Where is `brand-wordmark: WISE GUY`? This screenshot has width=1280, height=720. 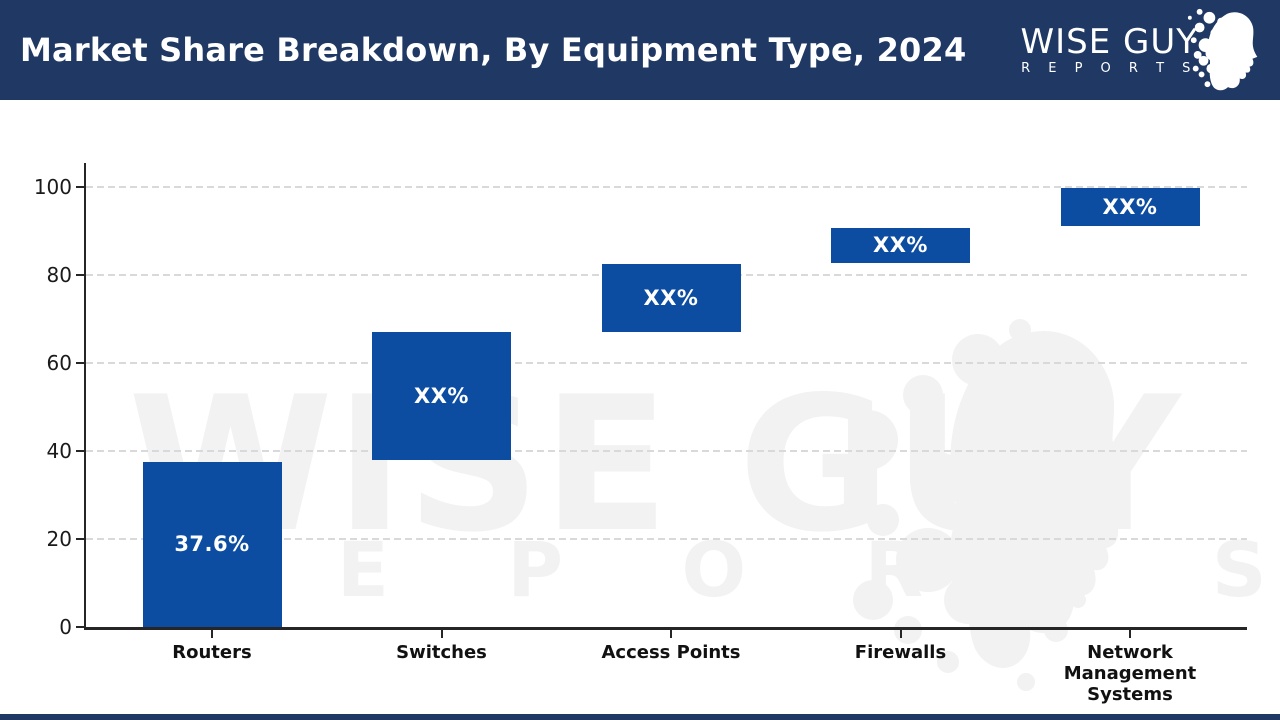 brand-wordmark: WISE GUY is located at coordinates (1109, 41).